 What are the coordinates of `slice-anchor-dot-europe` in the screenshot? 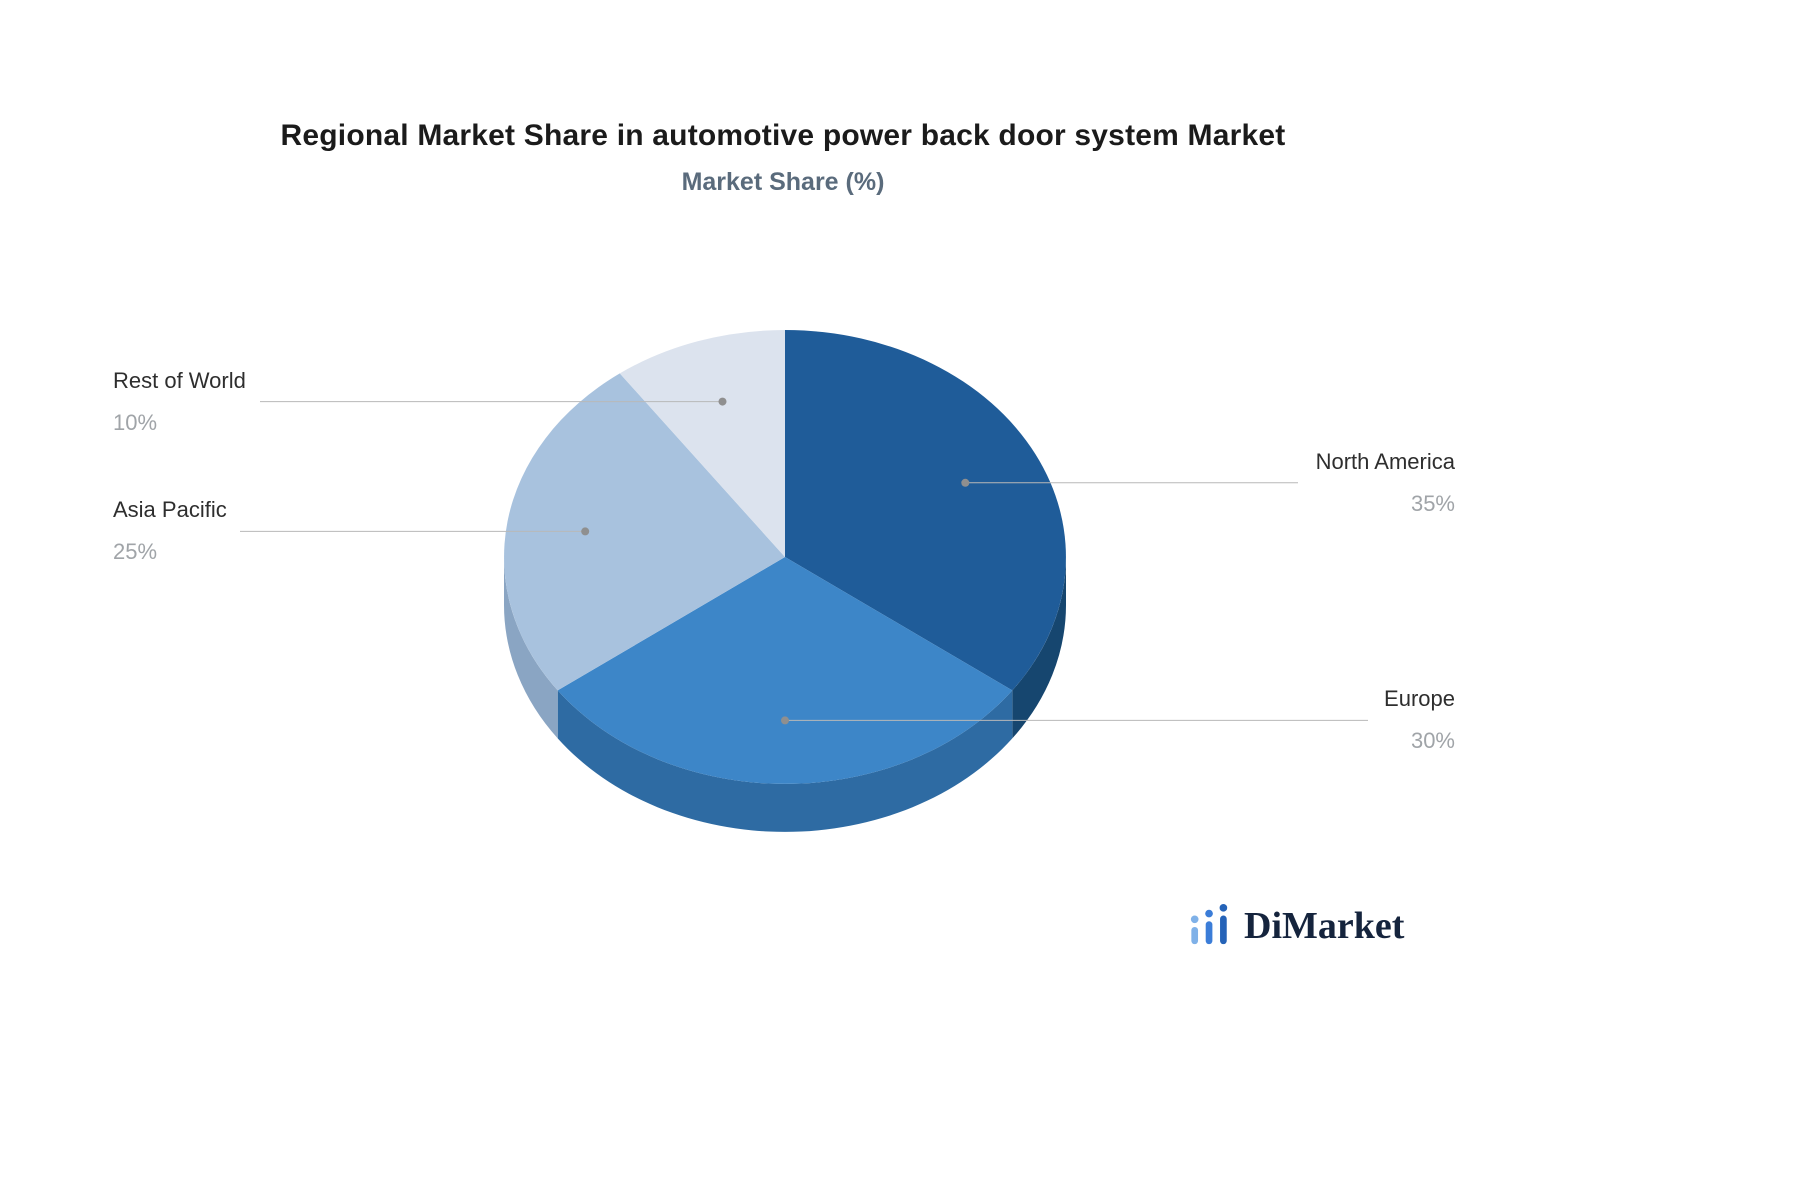 It's located at (785, 720).